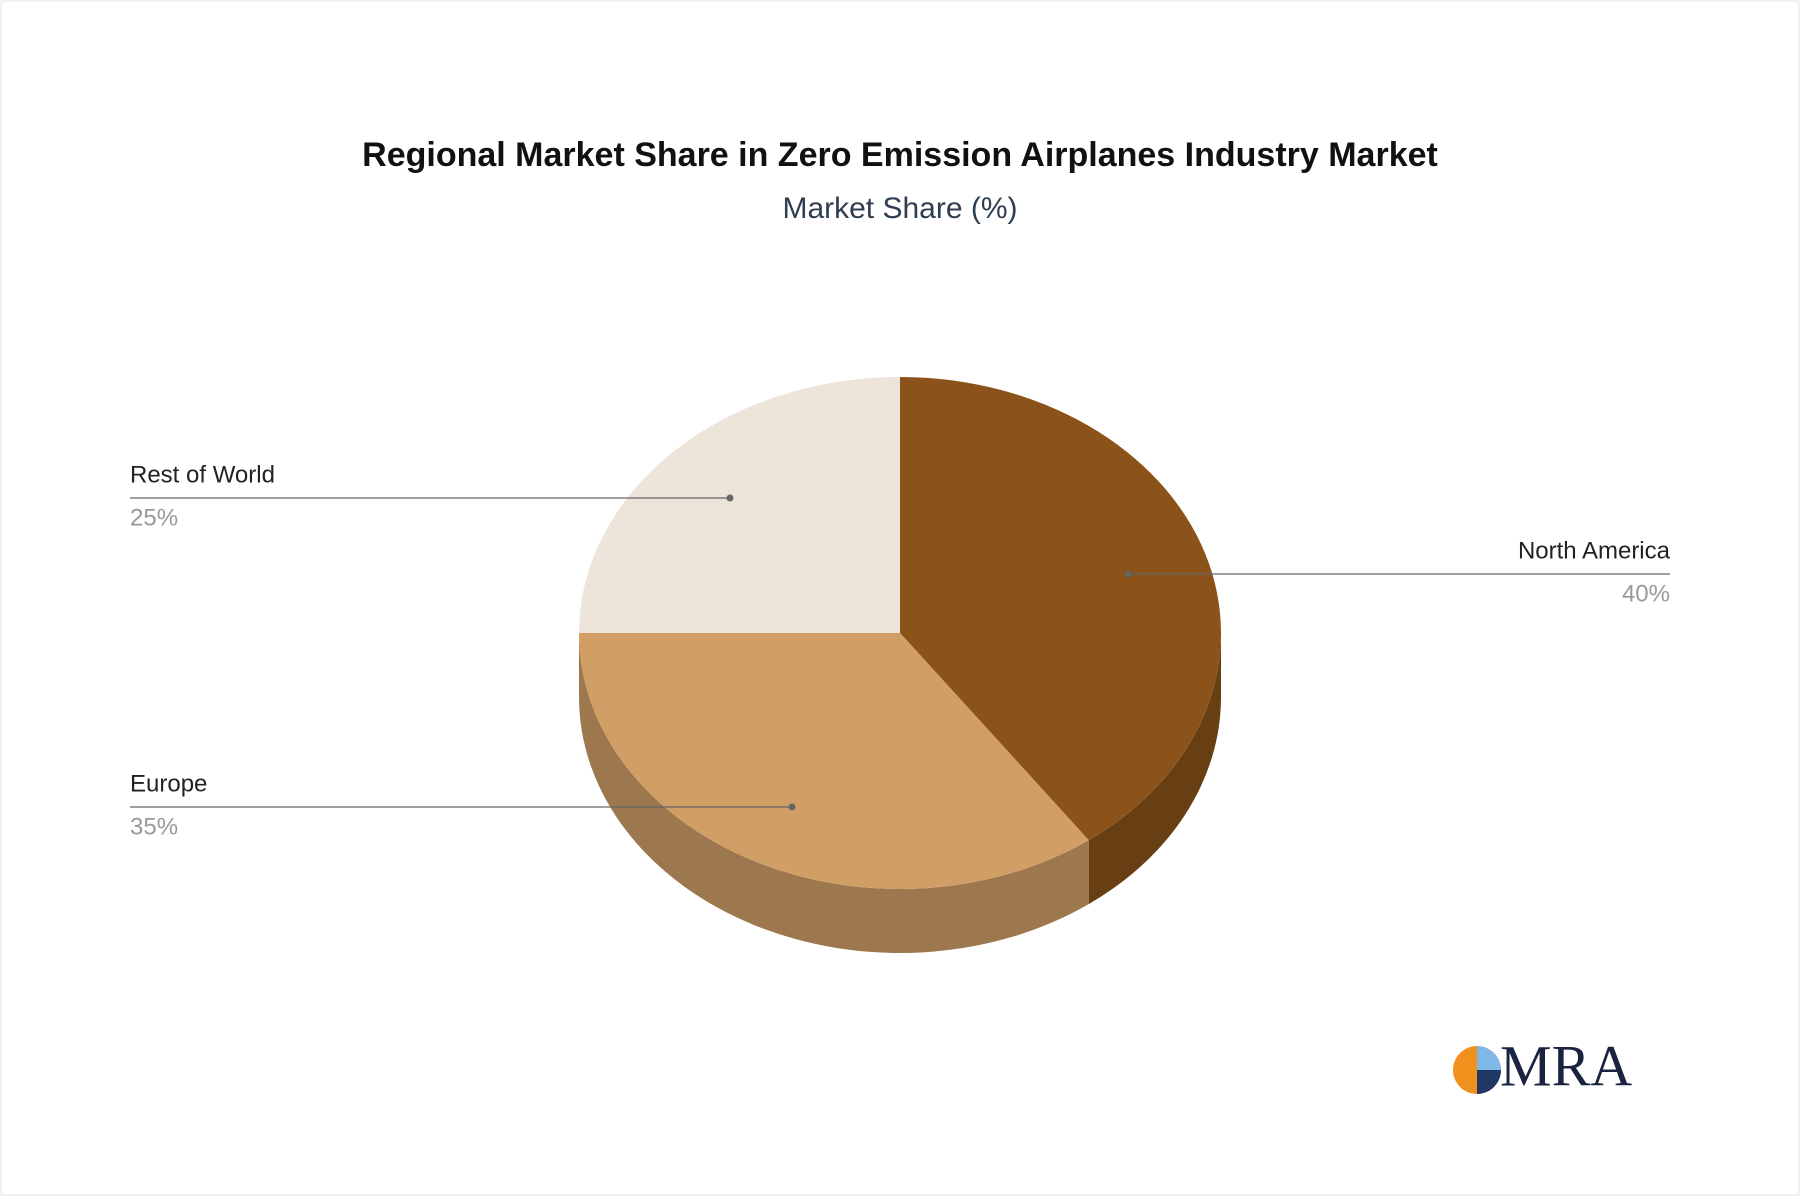 This screenshot has width=1800, height=1196. What do you see at coordinates (899, 208) in the screenshot?
I see `chart-subtitle: Market Share (%)` at bounding box center [899, 208].